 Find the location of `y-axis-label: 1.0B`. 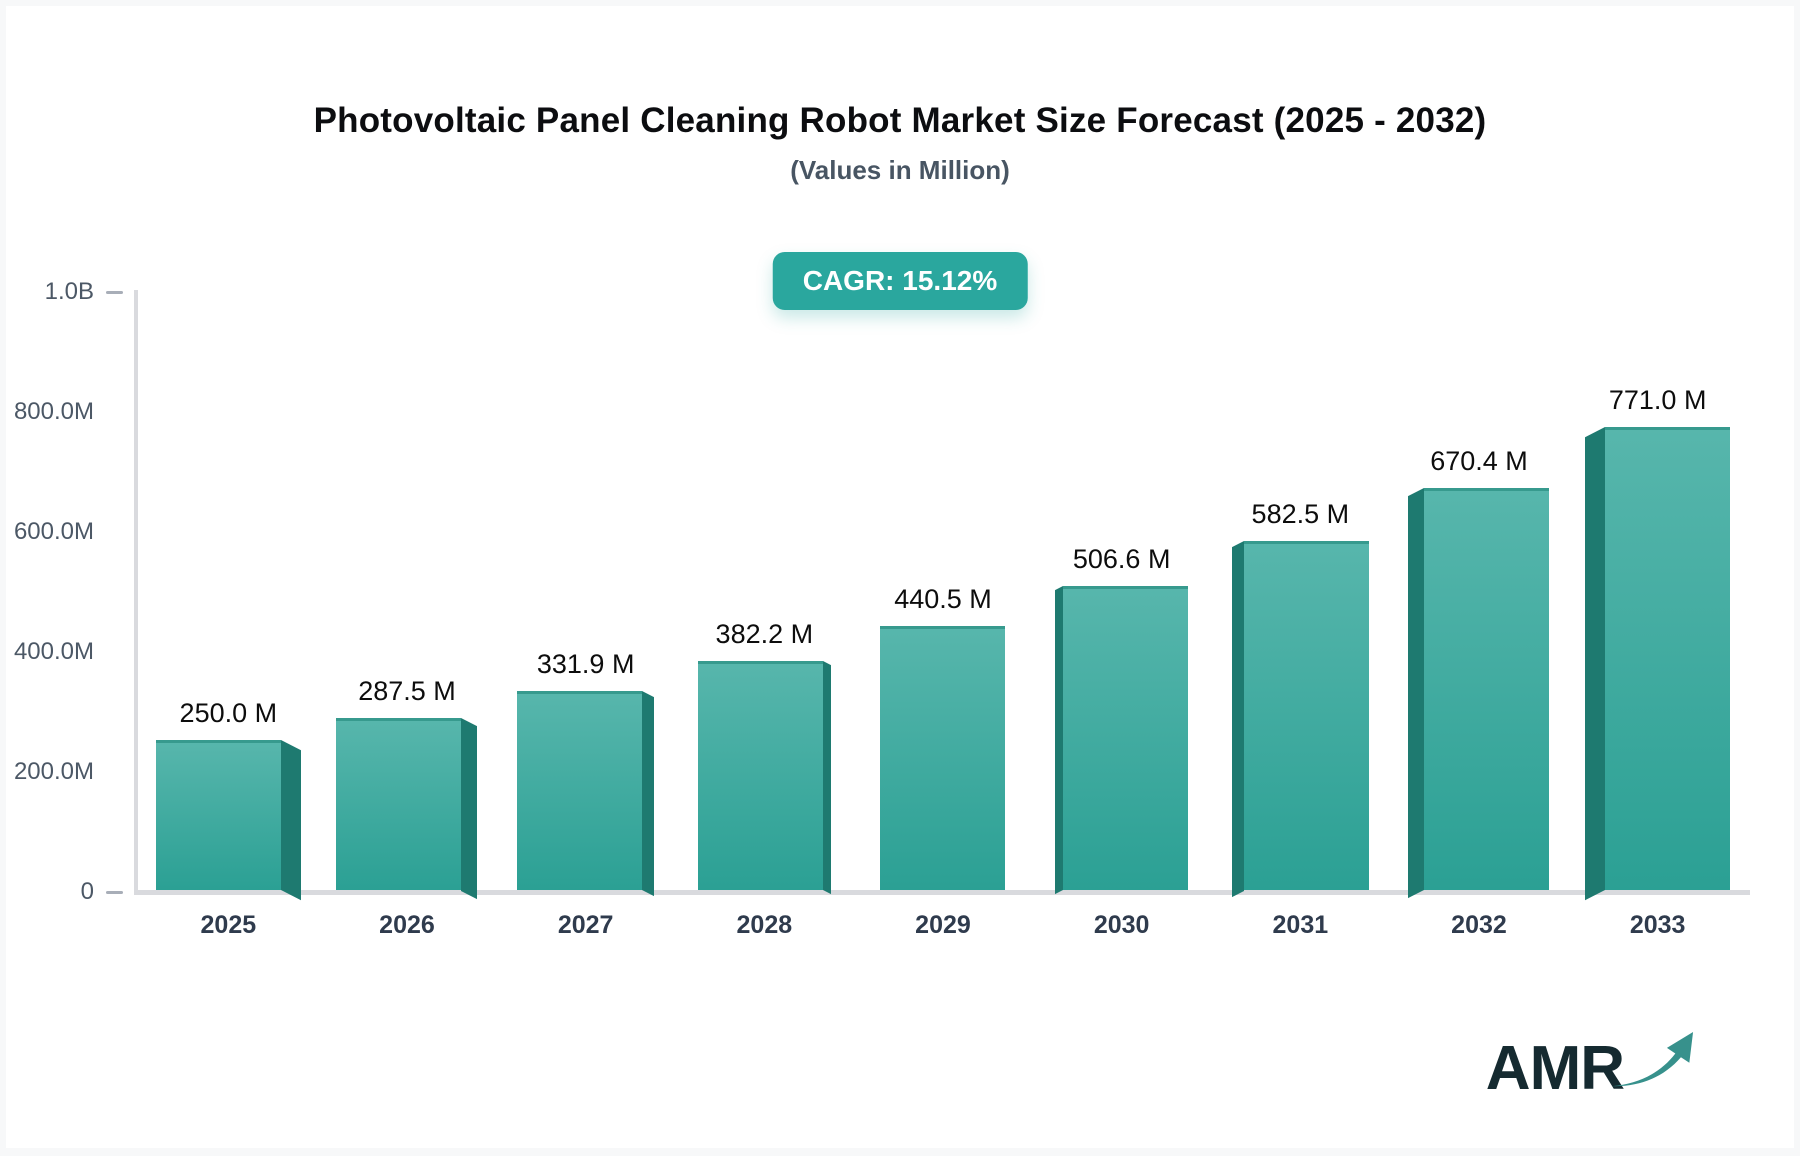

y-axis-label: 1.0B is located at coordinates (69, 291).